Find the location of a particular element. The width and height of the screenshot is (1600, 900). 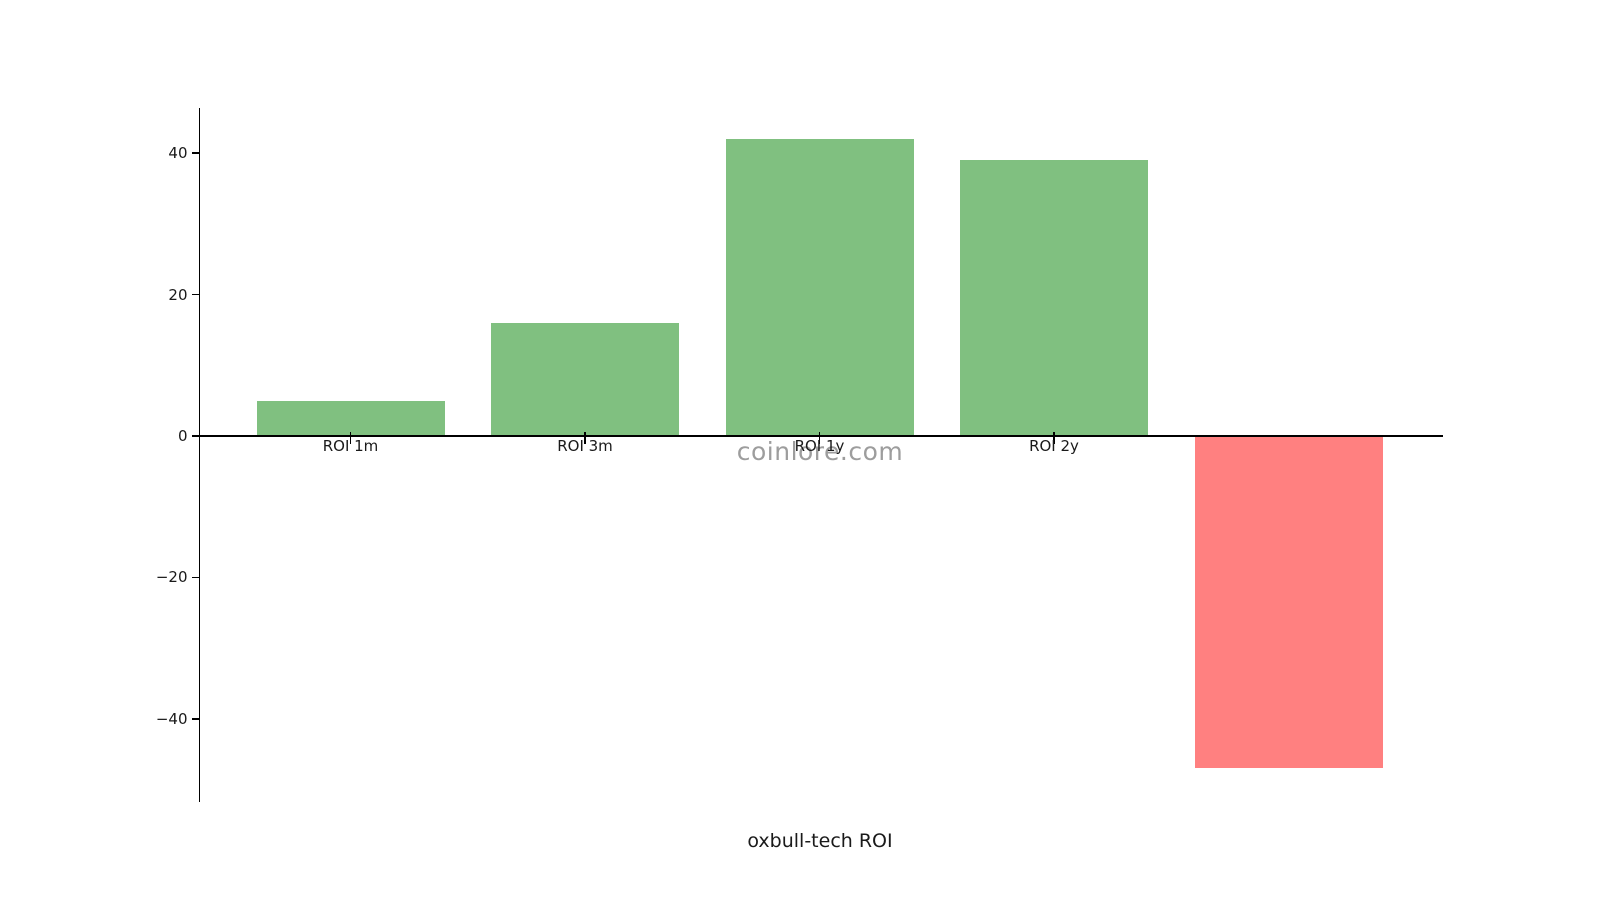

x-tick-label-roi-1y: ROI 1y is located at coordinates (819, 446).